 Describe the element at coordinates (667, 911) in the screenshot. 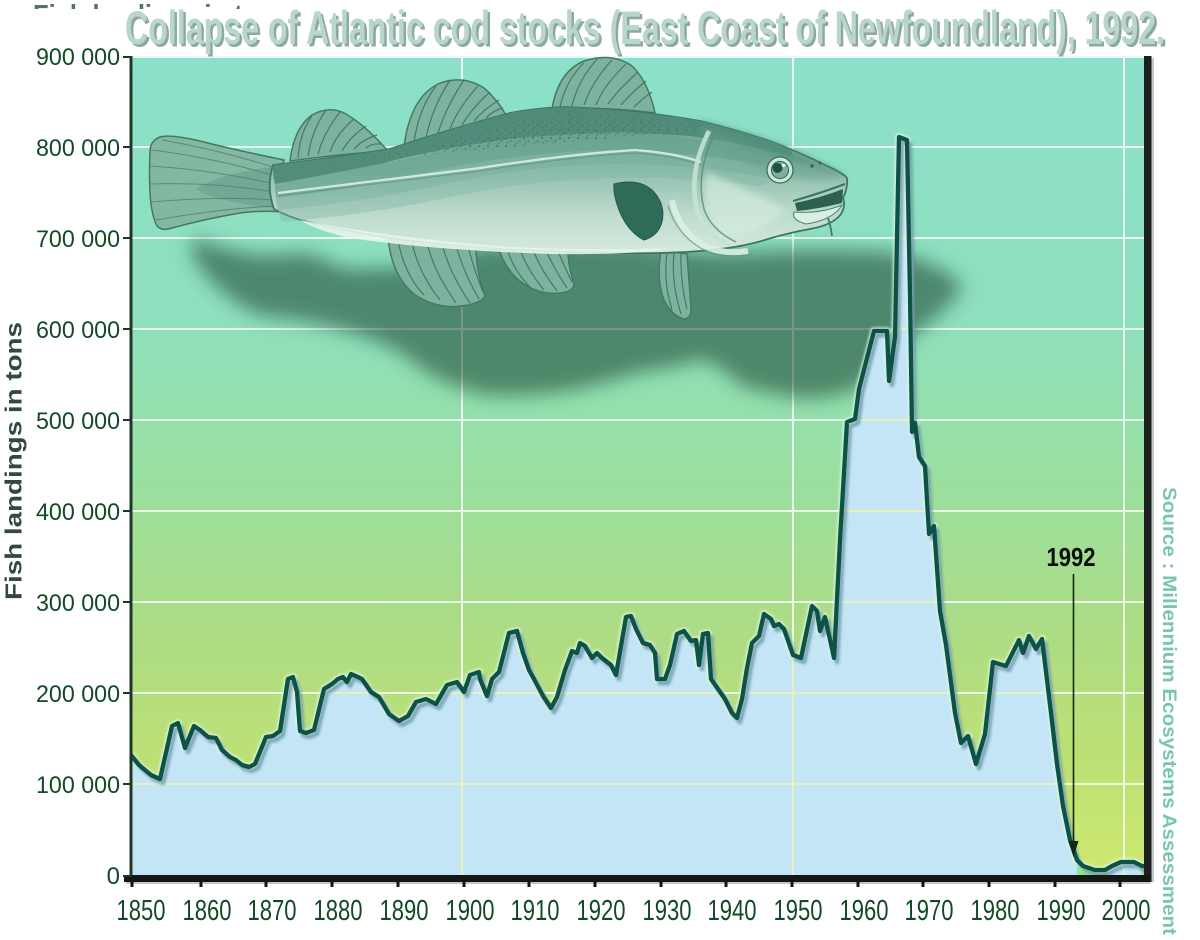

I see `svg-text: 1930` at that location.